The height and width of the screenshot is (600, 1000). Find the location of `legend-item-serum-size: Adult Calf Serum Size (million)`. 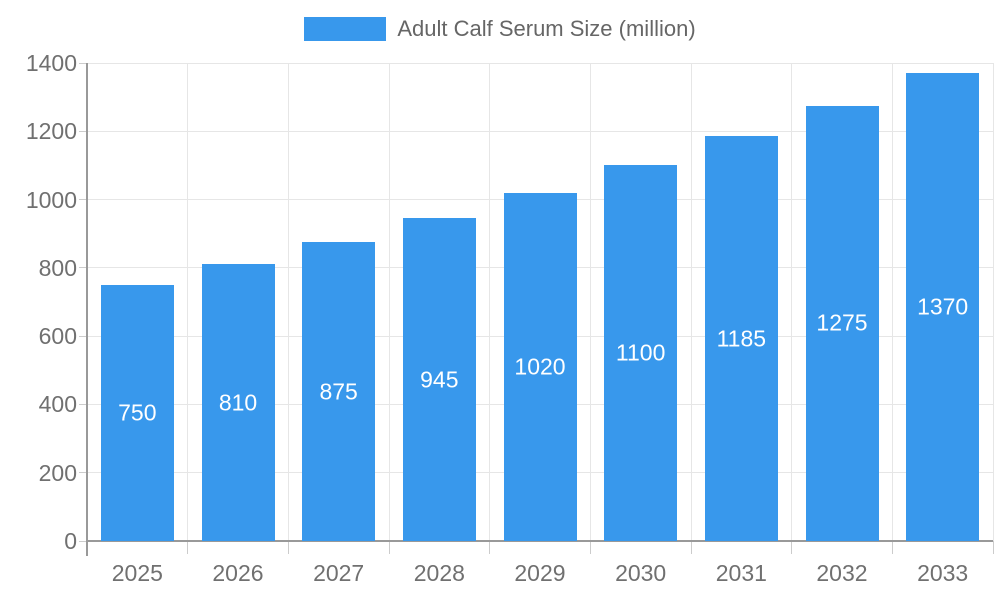

legend-item-serum-size: Adult Calf Serum Size (million) is located at coordinates (500, 29).